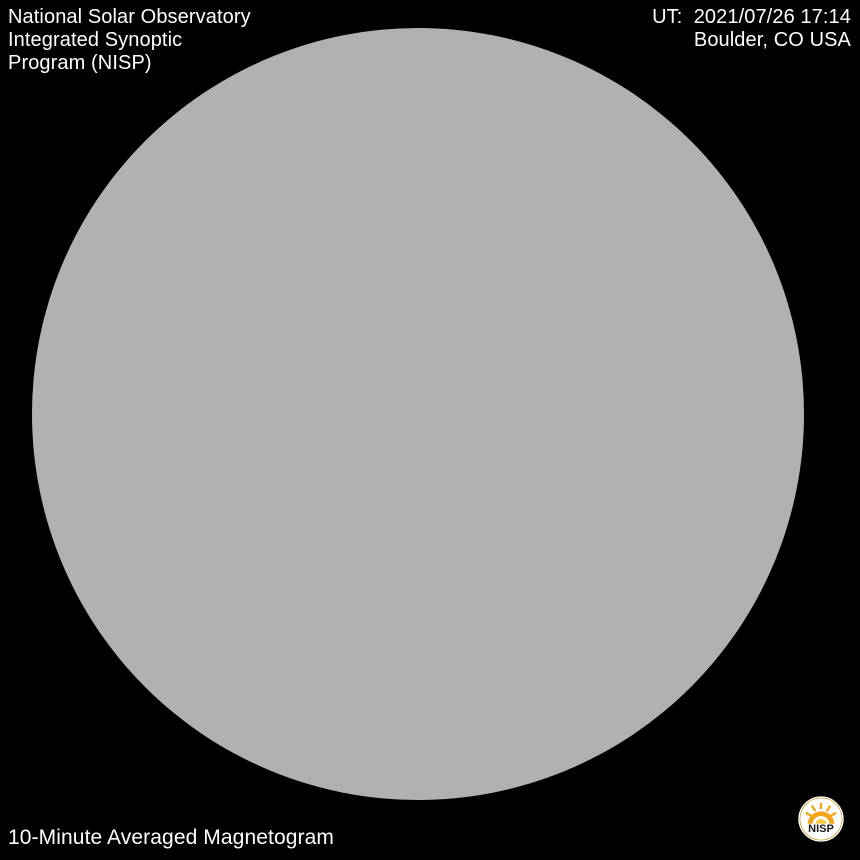 This screenshot has width=860, height=860. I want to click on sun-core-icon, so click(821, 822).